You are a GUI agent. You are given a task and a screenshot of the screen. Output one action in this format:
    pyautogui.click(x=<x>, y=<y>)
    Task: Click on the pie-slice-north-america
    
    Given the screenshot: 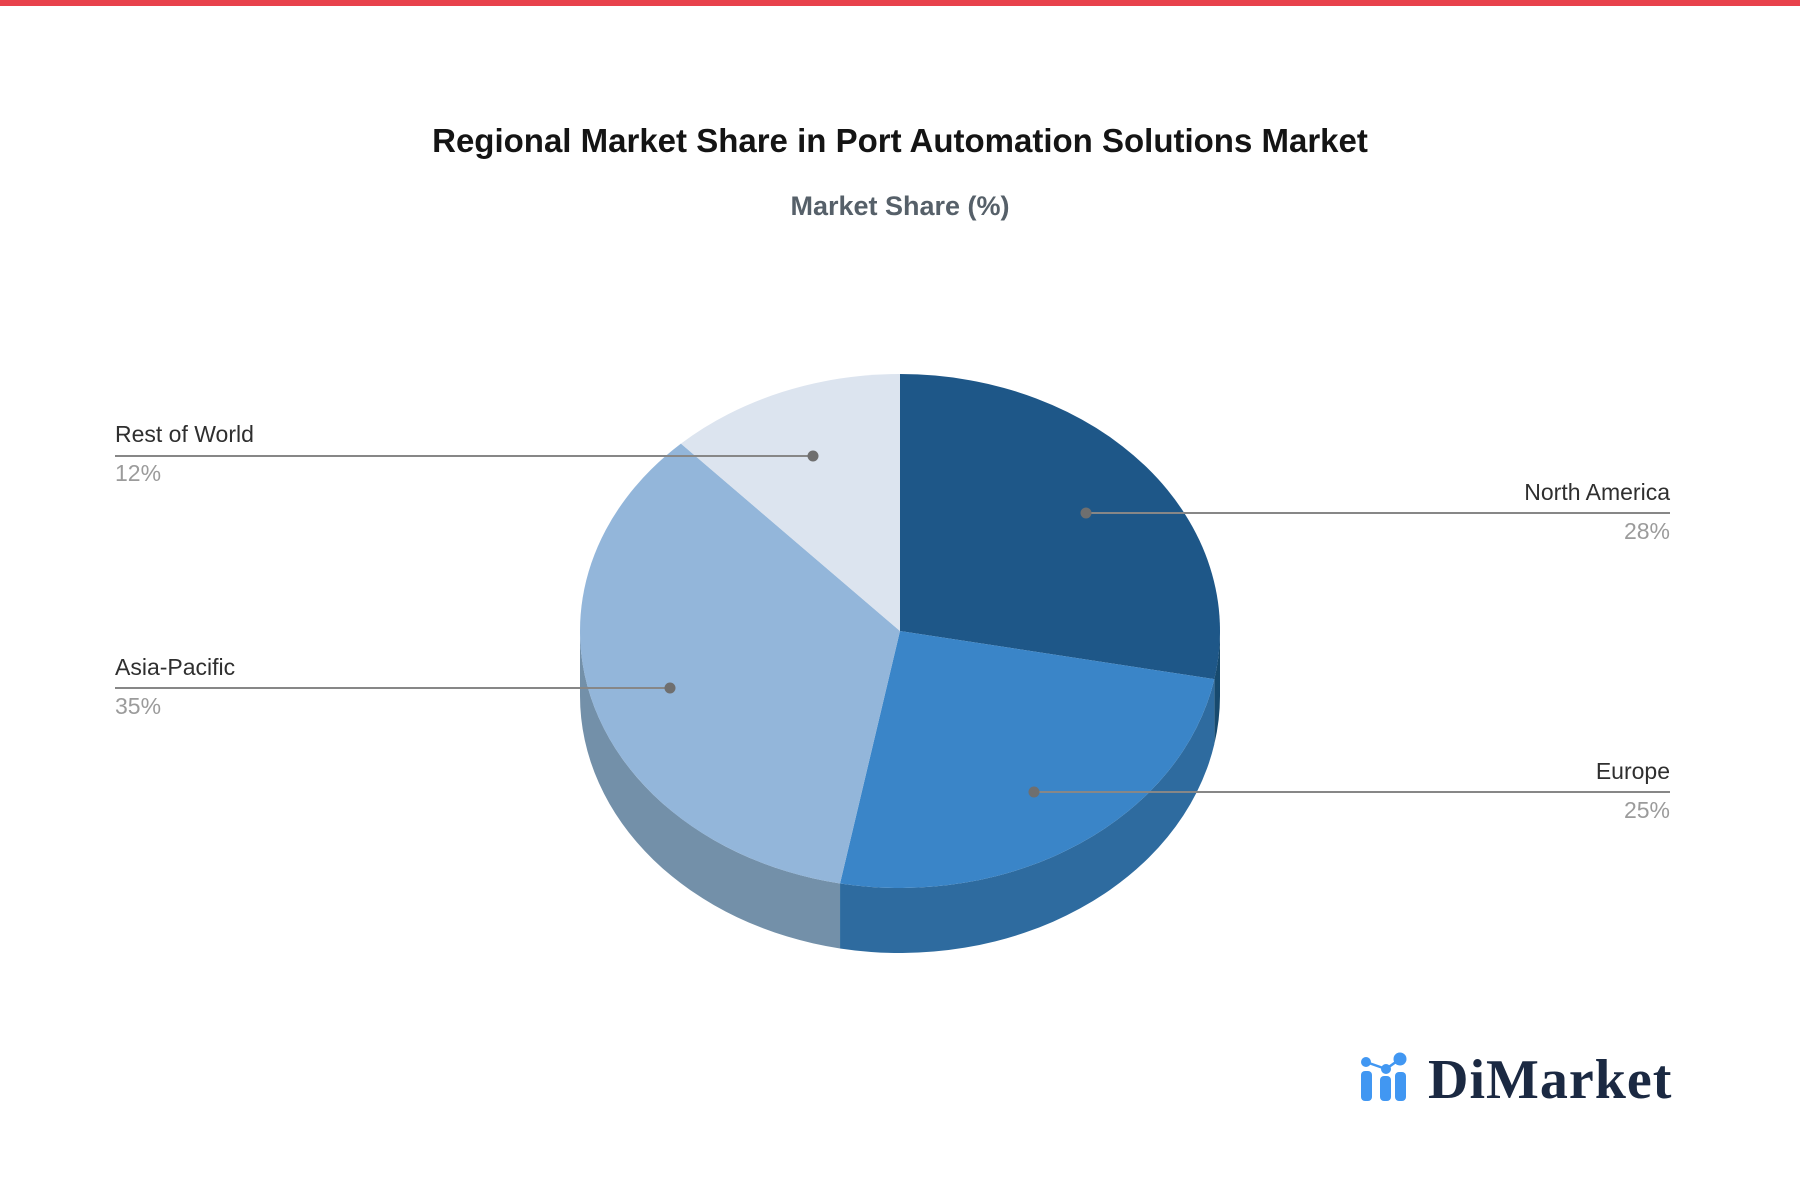 What is the action you would take?
    pyautogui.click(x=1060, y=527)
    